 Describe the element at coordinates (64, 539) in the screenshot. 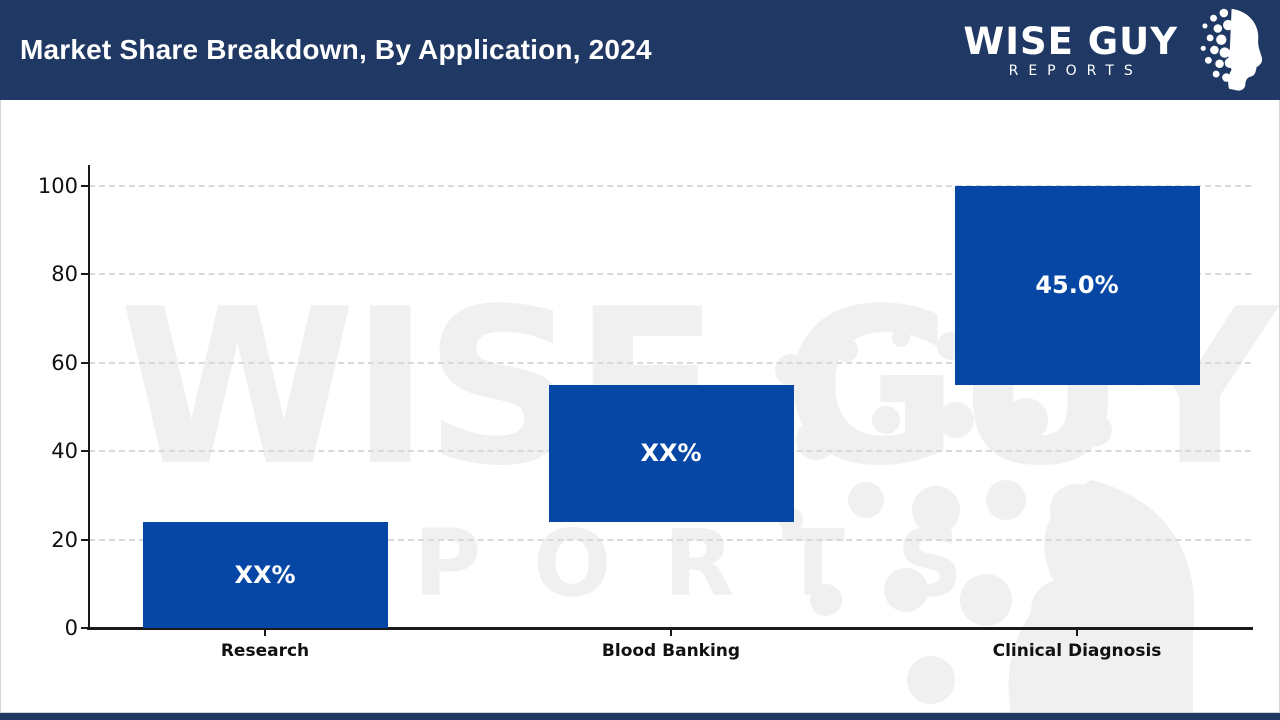

I see `y-tick-label-20: 20` at that location.